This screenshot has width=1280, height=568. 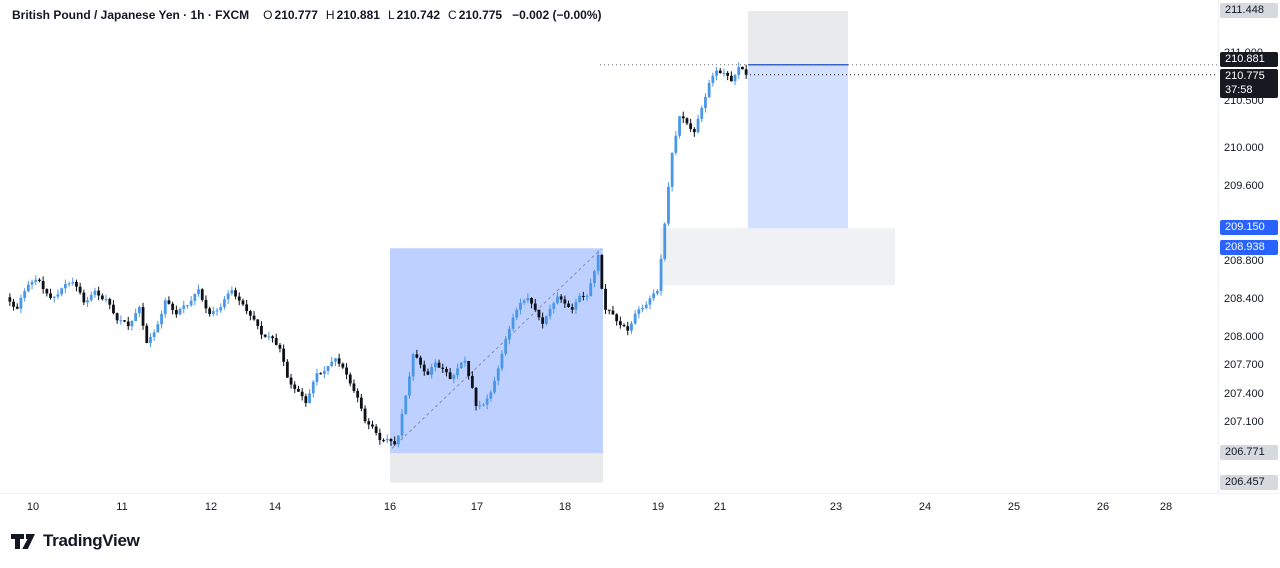 I want to click on range-box-gray-bottom, so click(x=496, y=468).